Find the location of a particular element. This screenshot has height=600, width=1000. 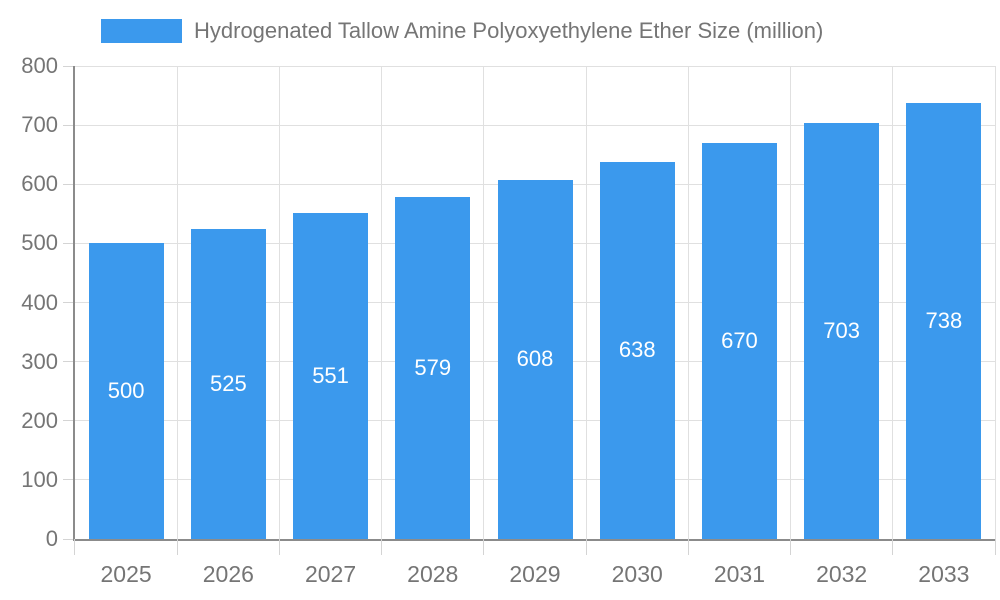

bar-value-label: 579 is located at coordinates (433, 367).